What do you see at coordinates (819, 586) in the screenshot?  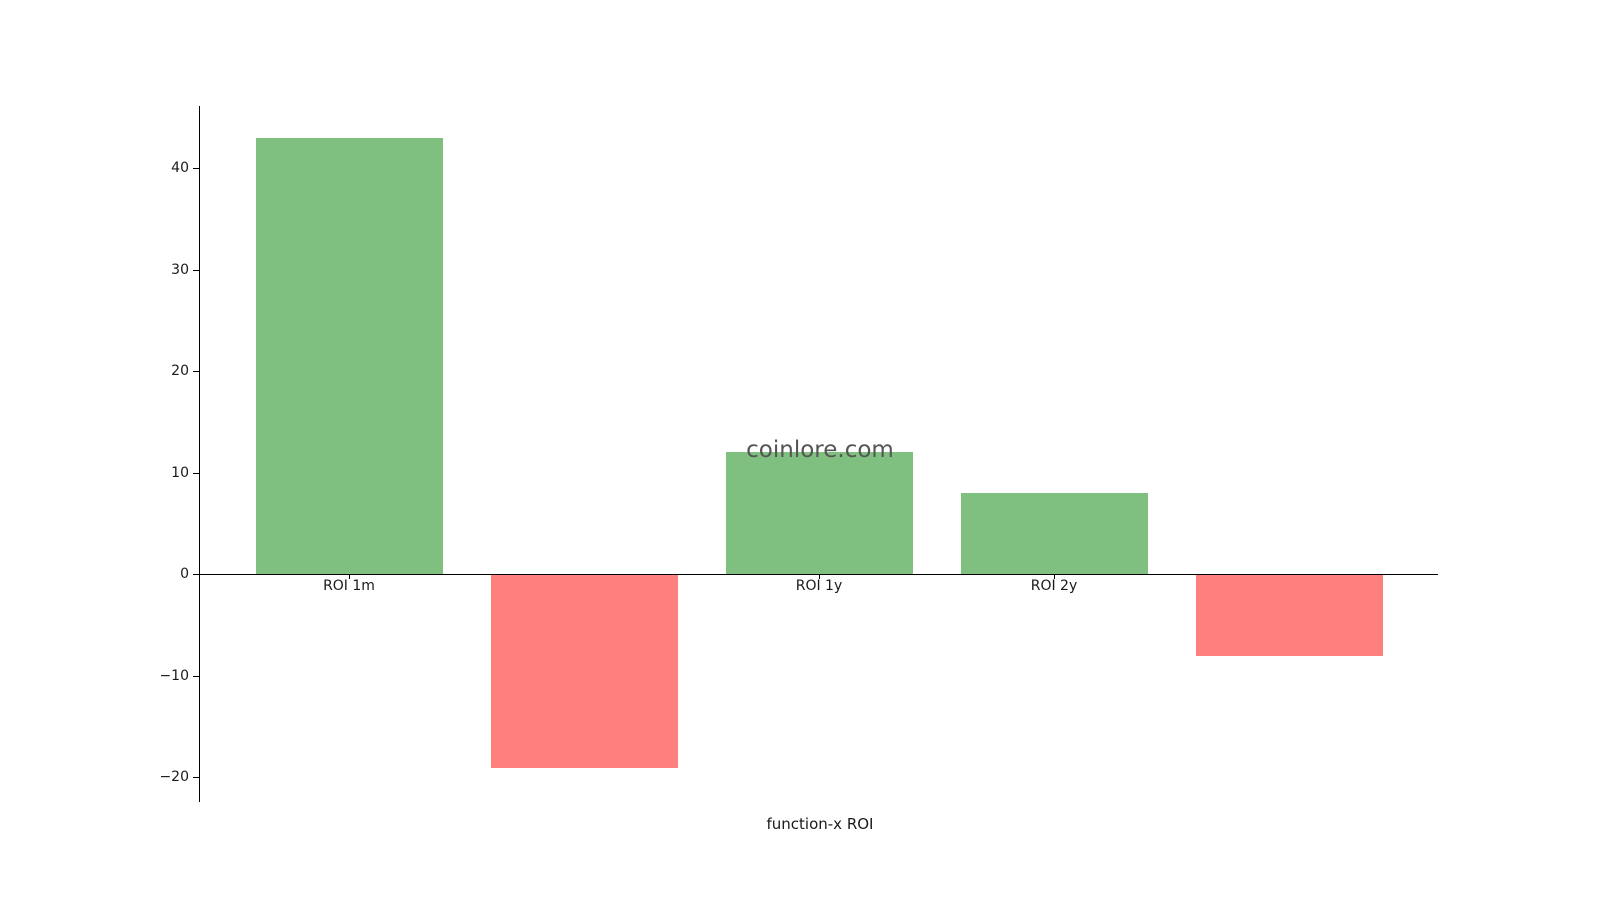 I see `x-tick-label: ROI 1y` at bounding box center [819, 586].